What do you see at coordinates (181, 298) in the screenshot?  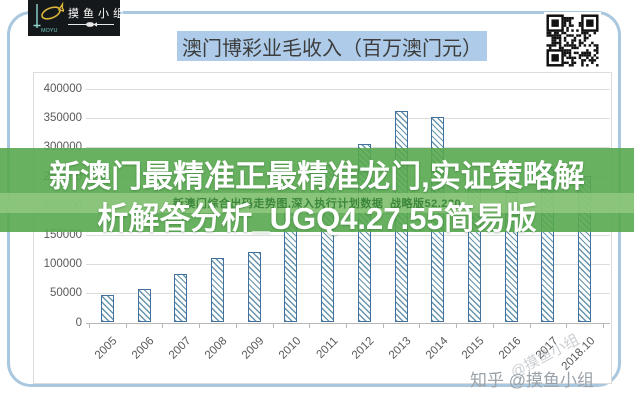 I see `bar-2007` at bounding box center [181, 298].